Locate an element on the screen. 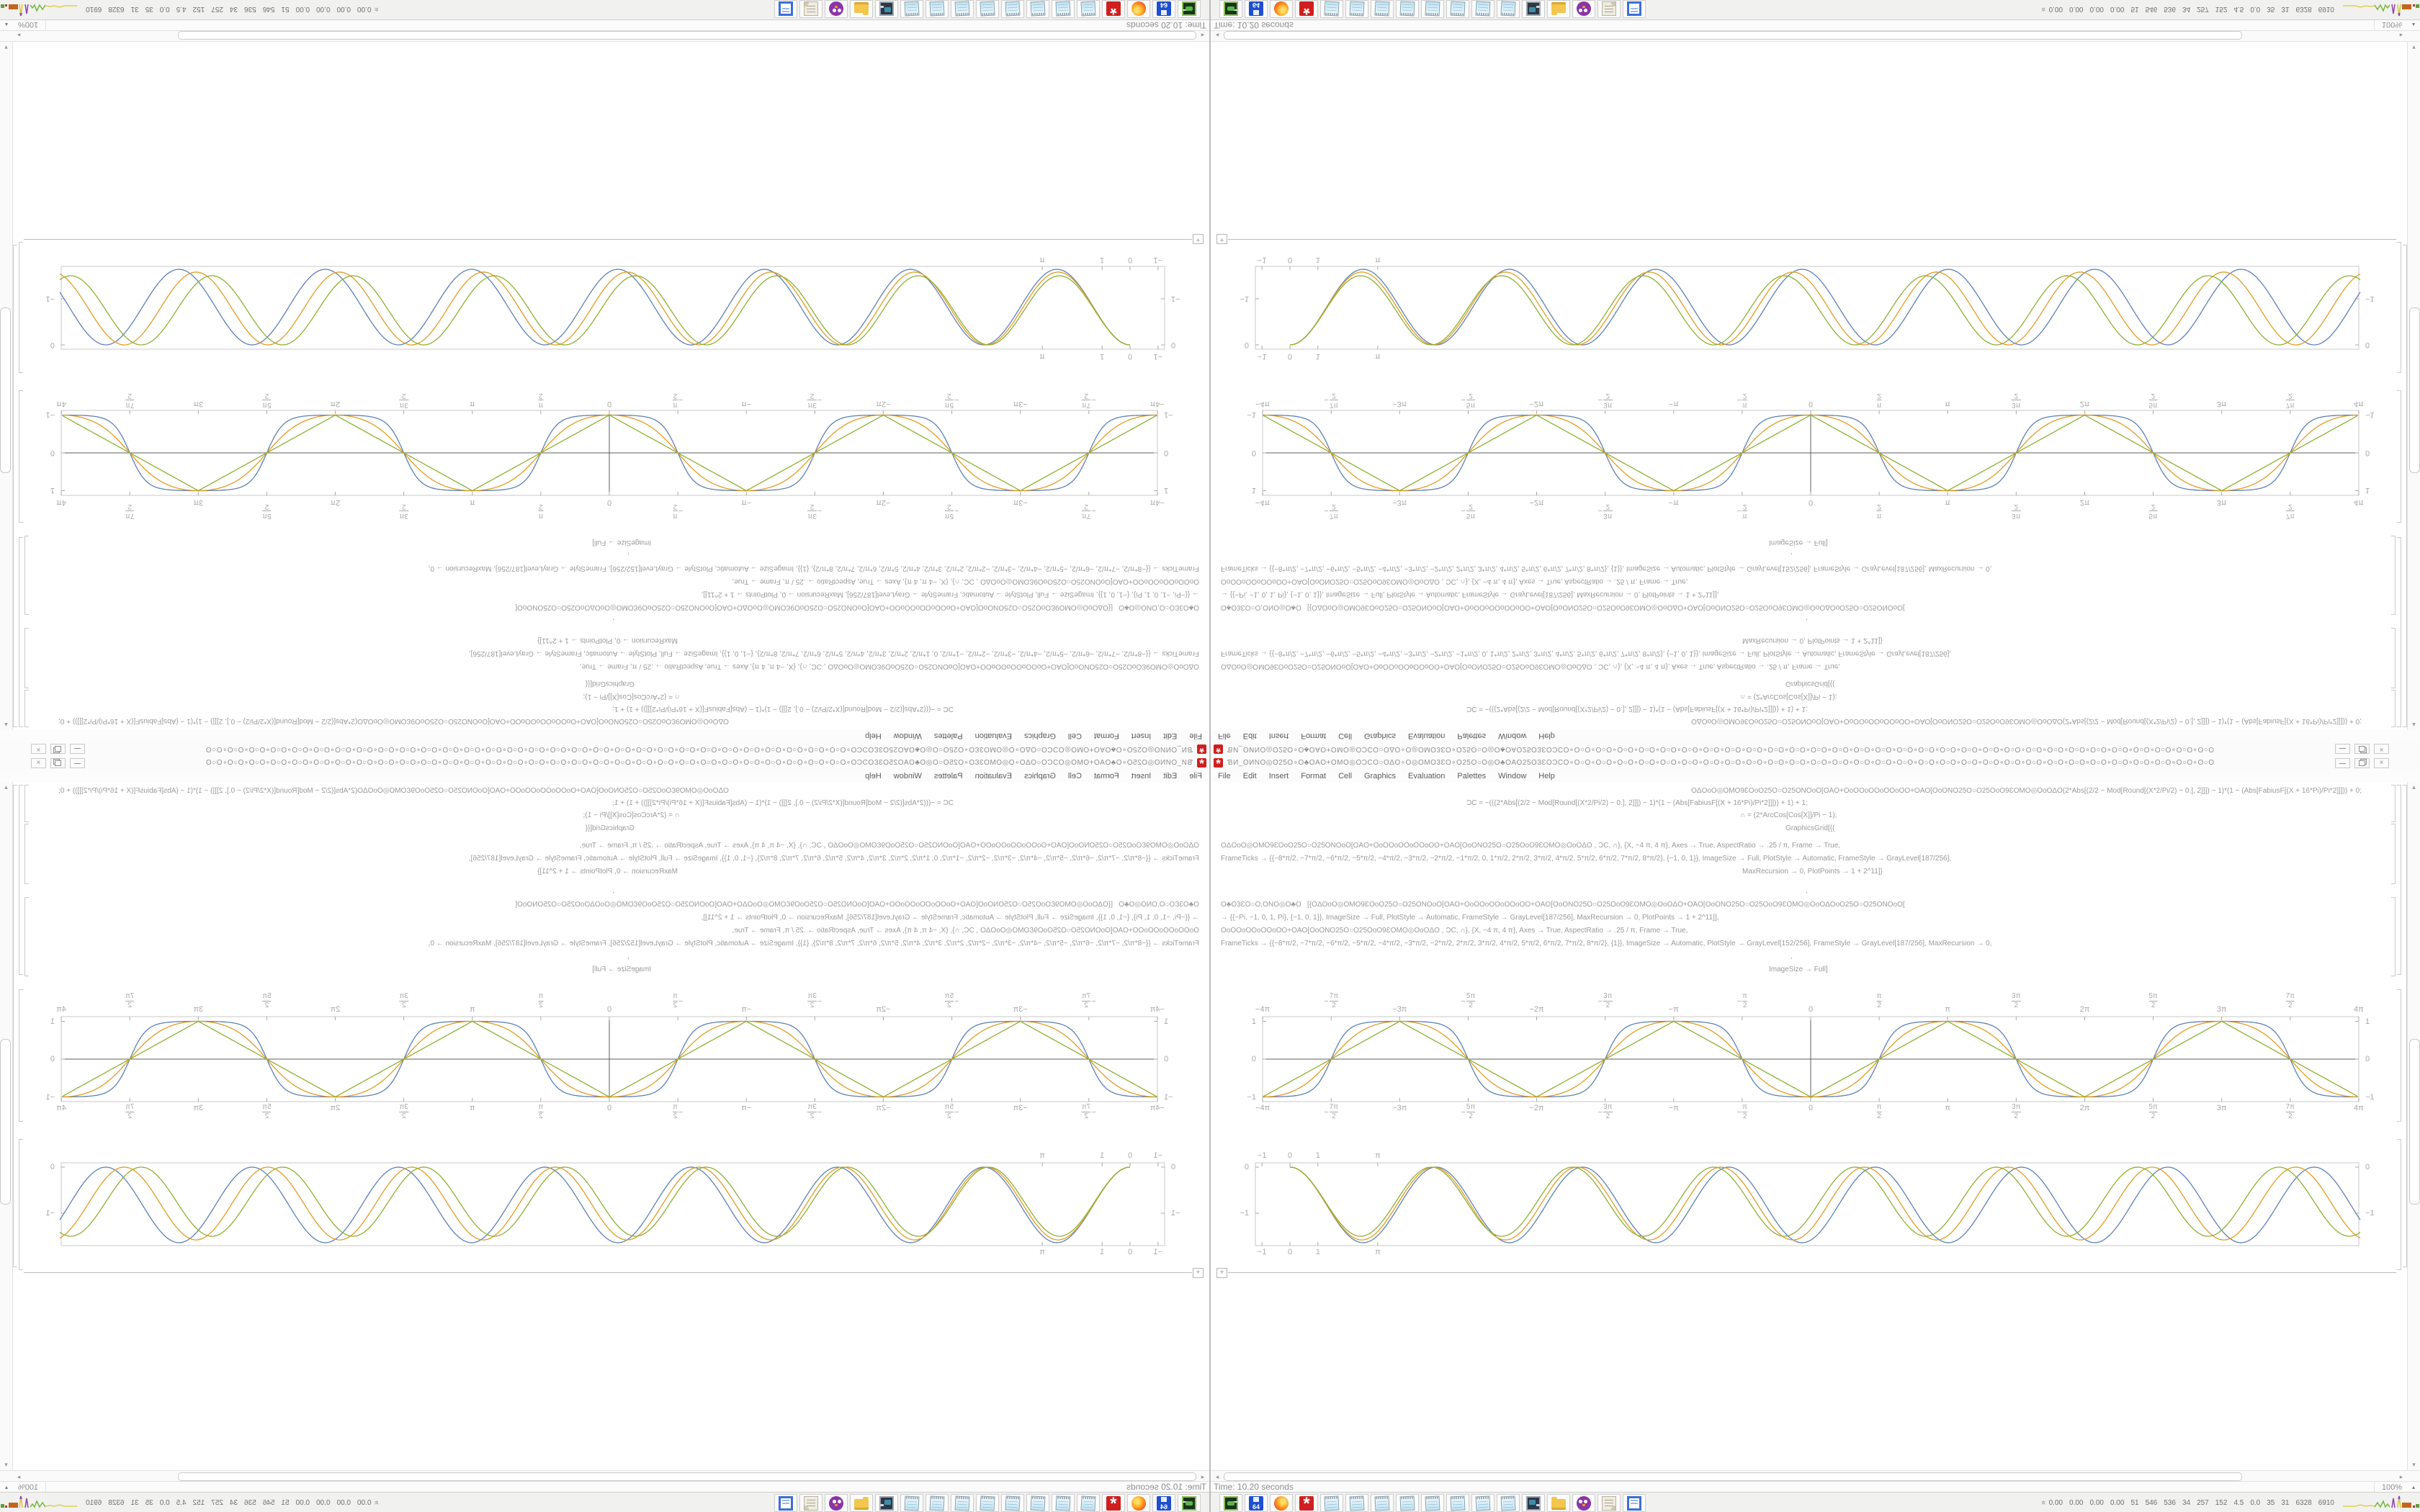 Image resolution: width=2420 pixels, height=1512 pixels. input-cell-line: GraphicsGrid[{{ is located at coordinates (1810, 828).